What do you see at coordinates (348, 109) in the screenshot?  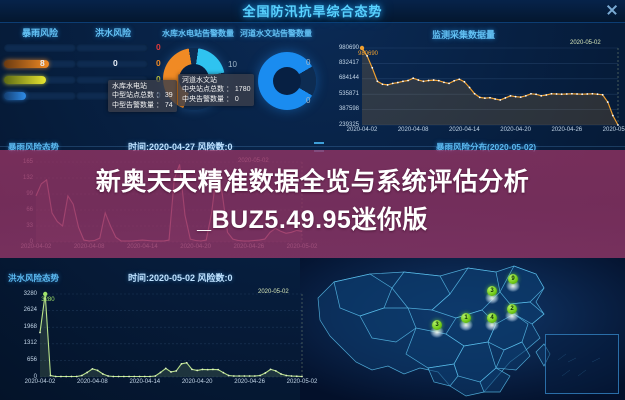 I see `monitor-chart-ytick: 387598` at bounding box center [348, 109].